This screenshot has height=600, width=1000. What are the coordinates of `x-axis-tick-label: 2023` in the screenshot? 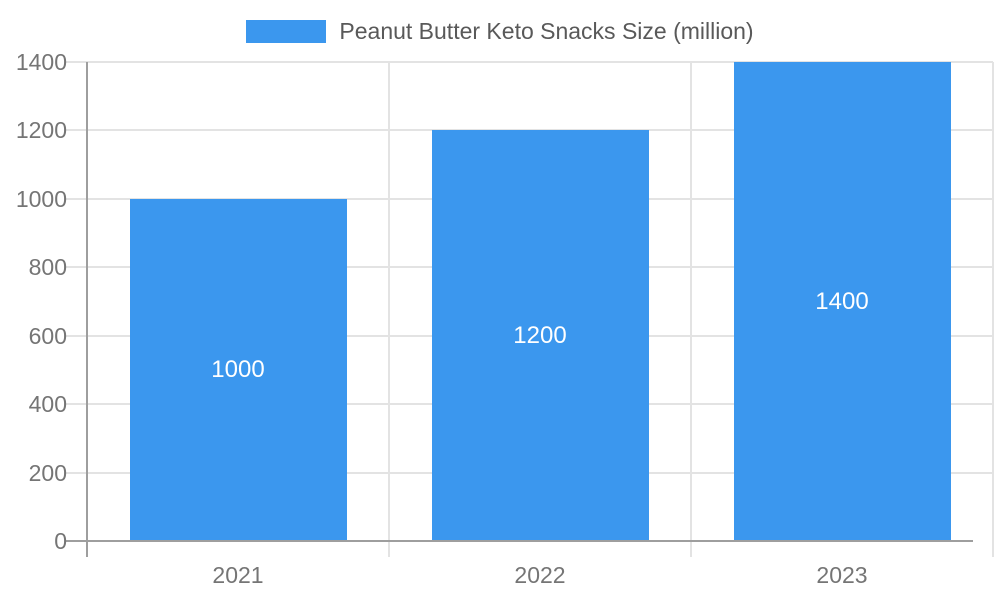 It's located at (842, 575).